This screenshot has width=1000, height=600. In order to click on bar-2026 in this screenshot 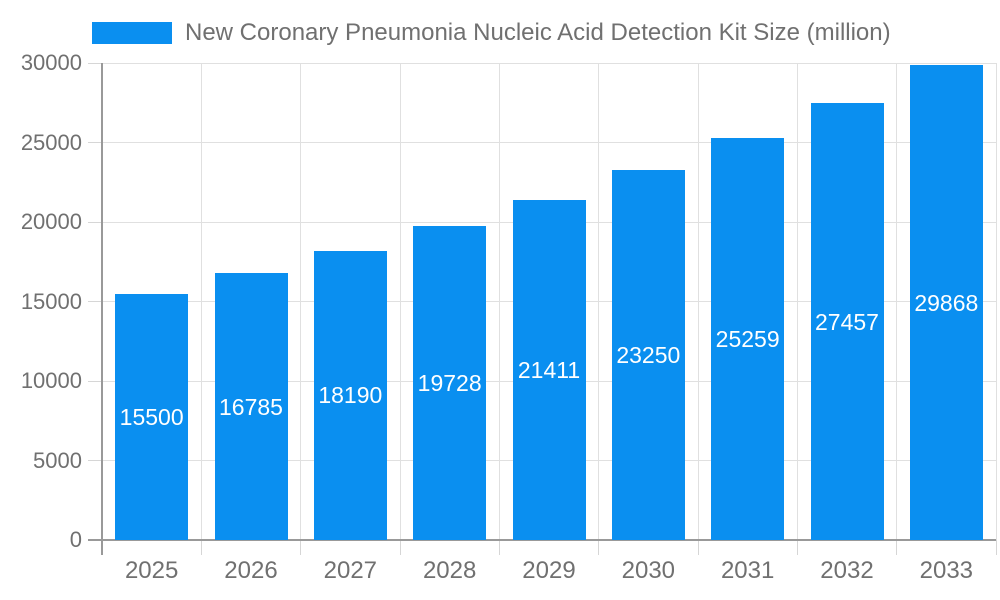, I will do `click(251, 406)`.